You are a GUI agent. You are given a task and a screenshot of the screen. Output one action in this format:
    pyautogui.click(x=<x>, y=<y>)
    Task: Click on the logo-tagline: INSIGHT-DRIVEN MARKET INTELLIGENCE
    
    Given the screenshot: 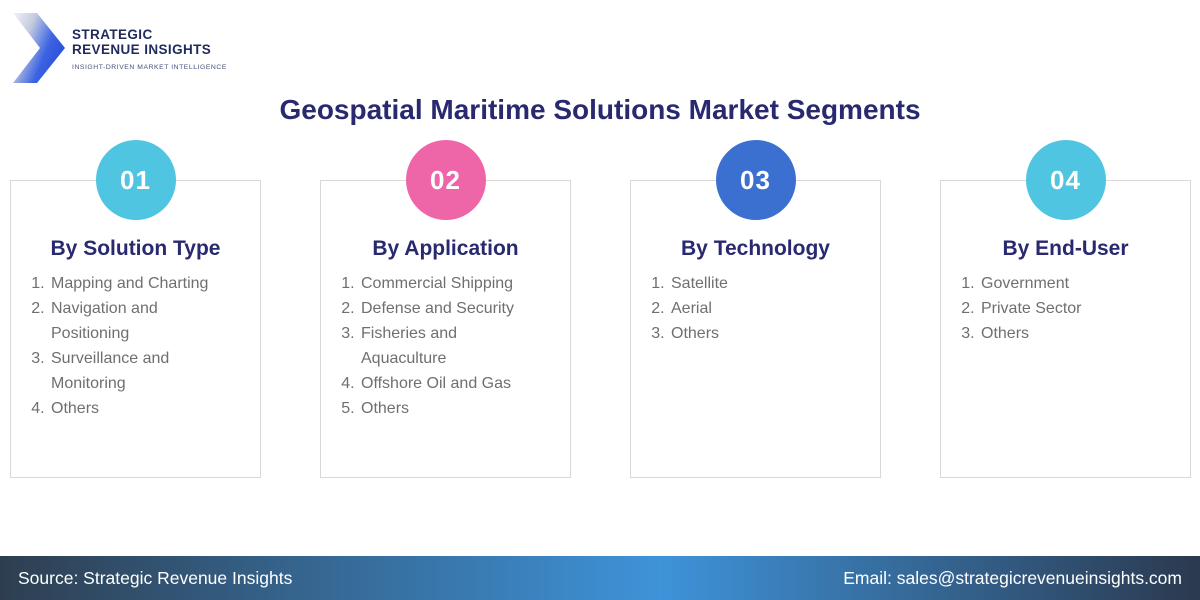 What is the action you would take?
    pyautogui.click(x=149, y=67)
    